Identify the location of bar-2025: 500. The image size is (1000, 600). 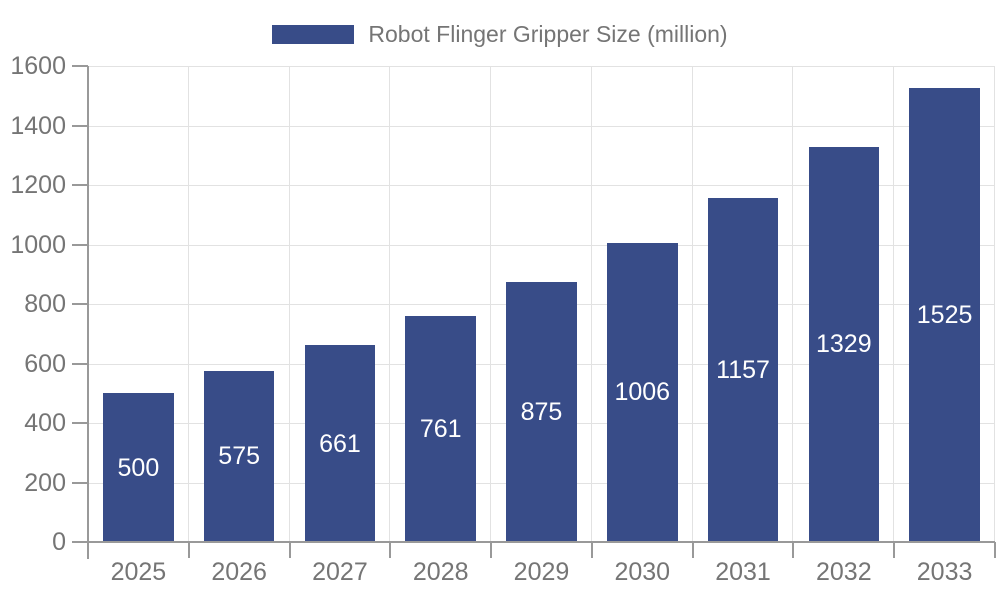
(138, 467).